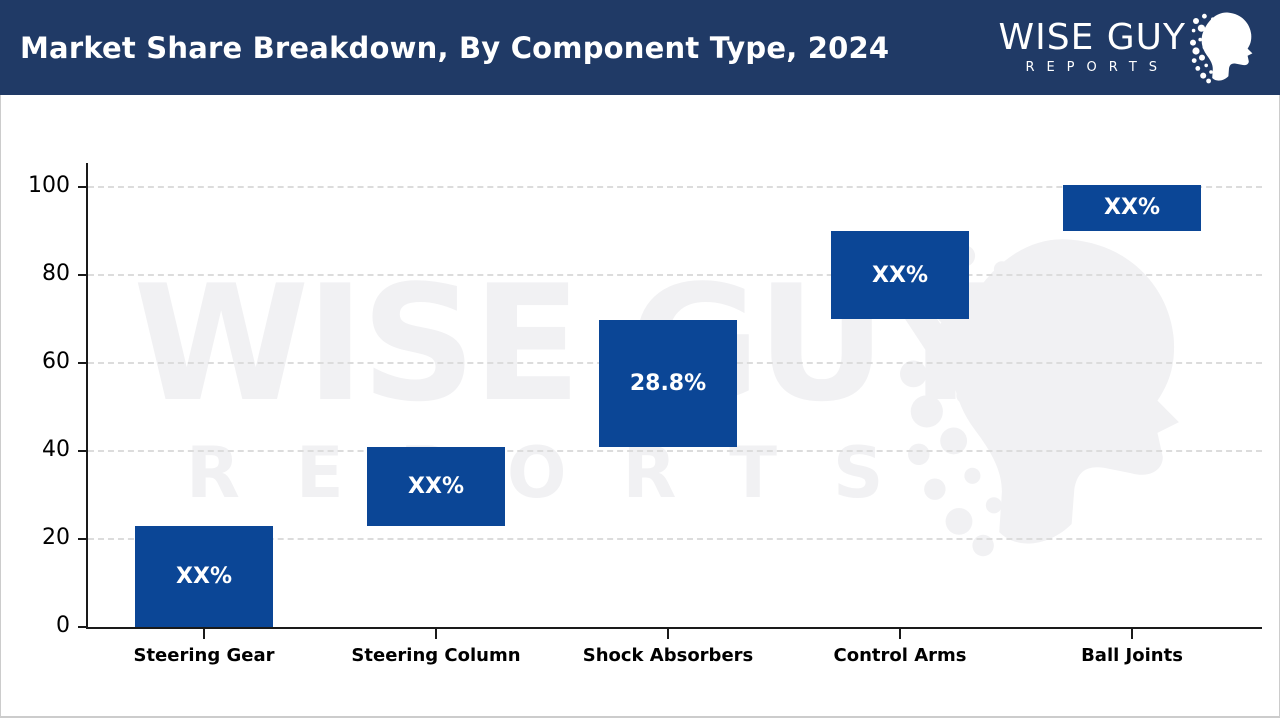 Image resolution: width=1280 pixels, height=720 pixels. What do you see at coordinates (1132, 655) in the screenshot?
I see `x-category-label-ball-joints: Ball Joints` at bounding box center [1132, 655].